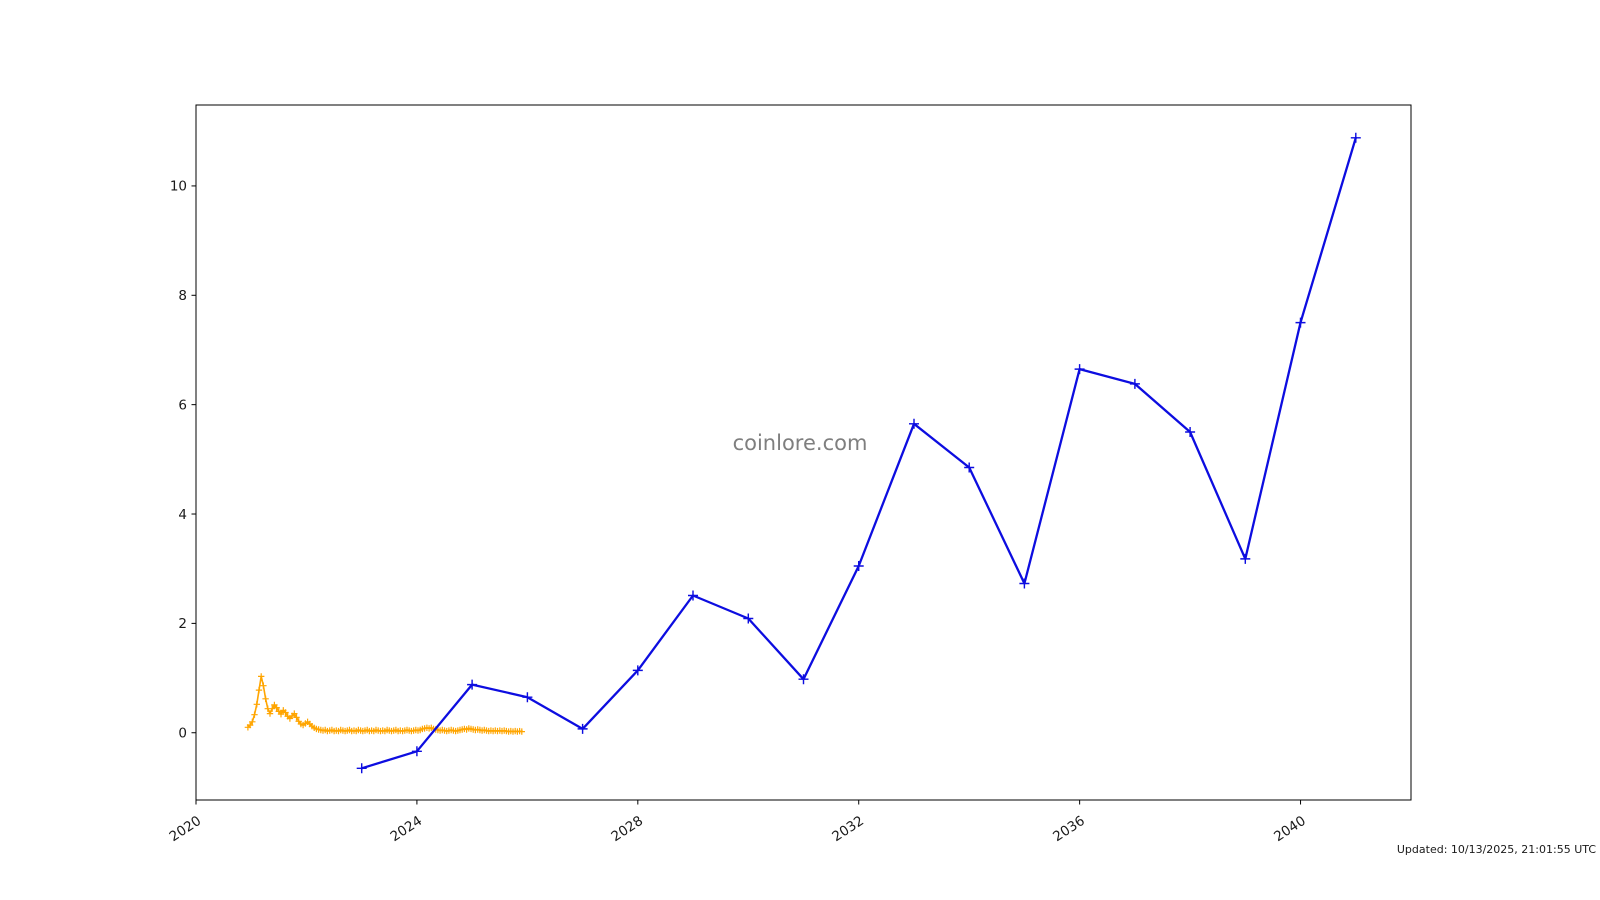  Describe the element at coordinates (800, 443) in the screenshot. I see `watermark-text: coinlore.com` at that location.